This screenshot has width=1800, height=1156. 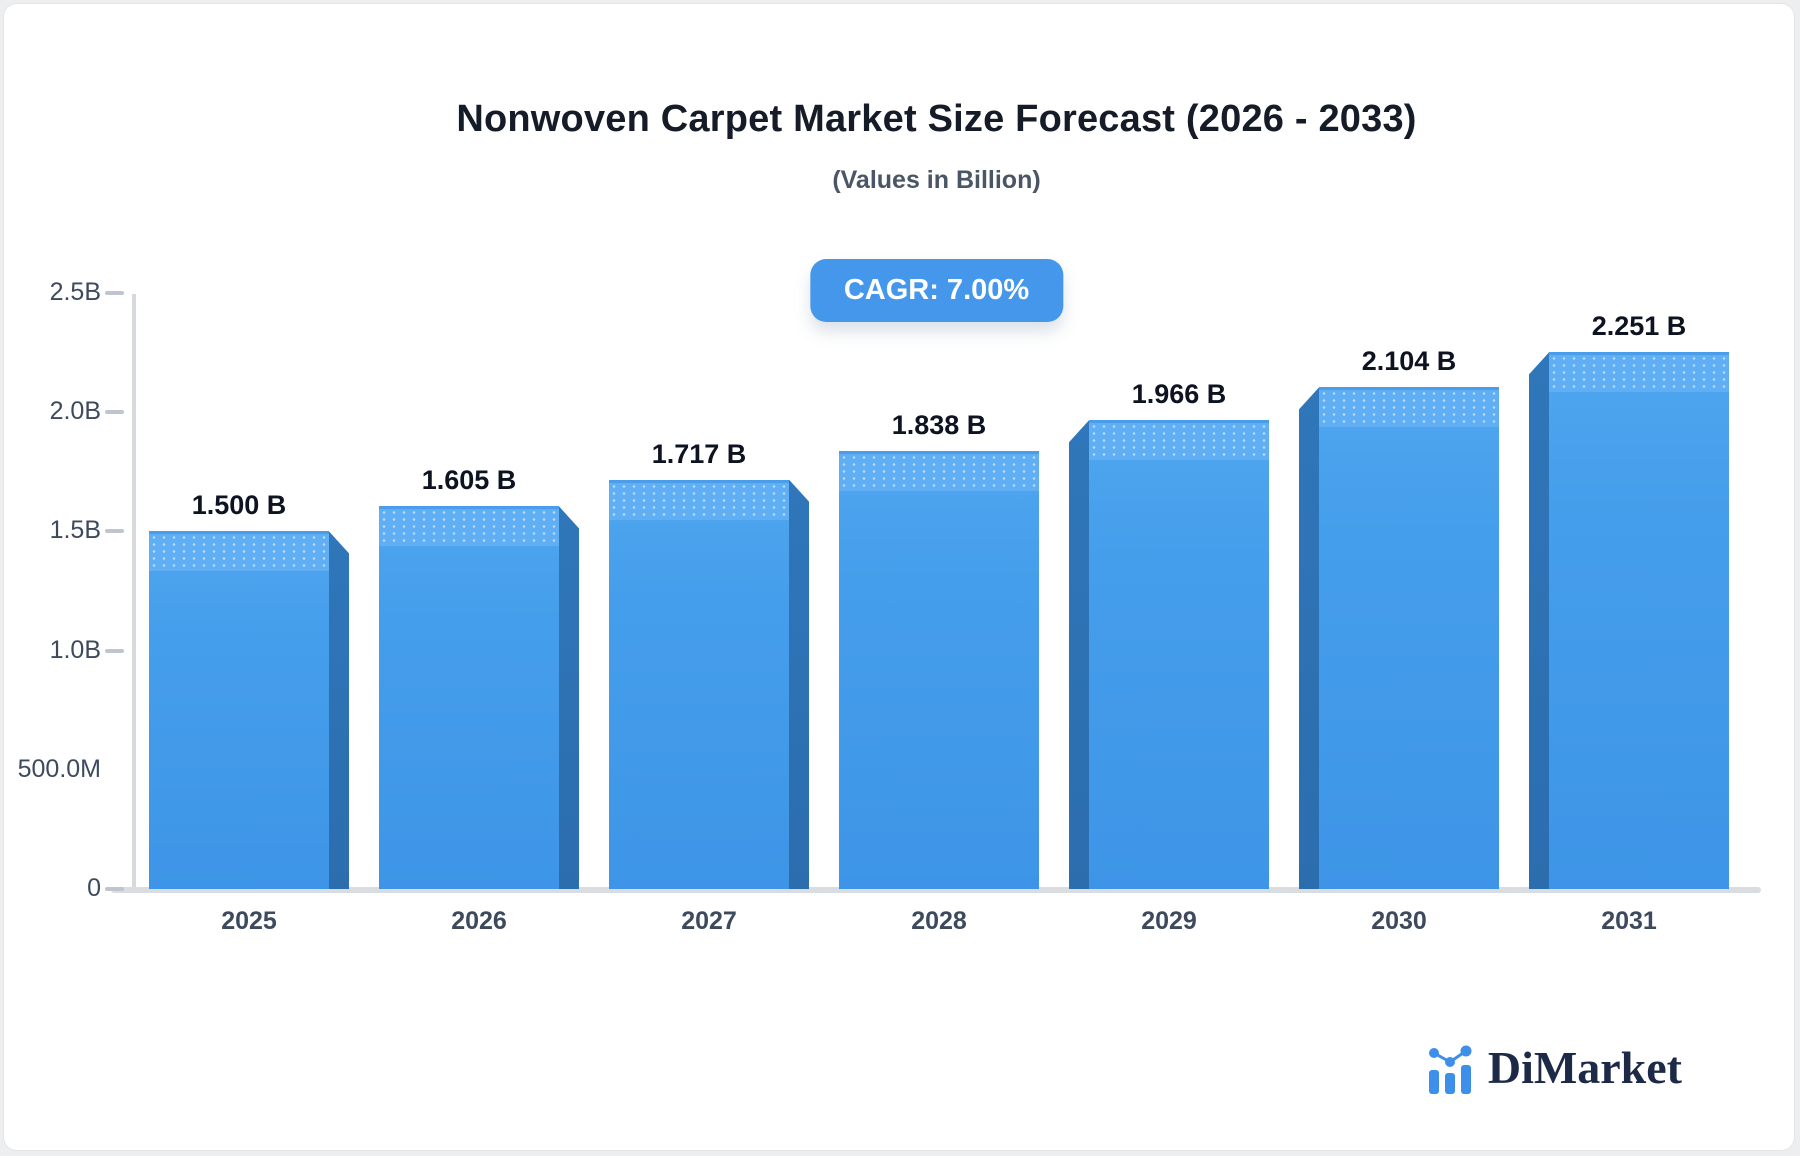 What do you see at coordinates (936, 180) in the screenshot?
I see `chart-subtitle: (Values in Billion)` at bounding box center [936, 180].